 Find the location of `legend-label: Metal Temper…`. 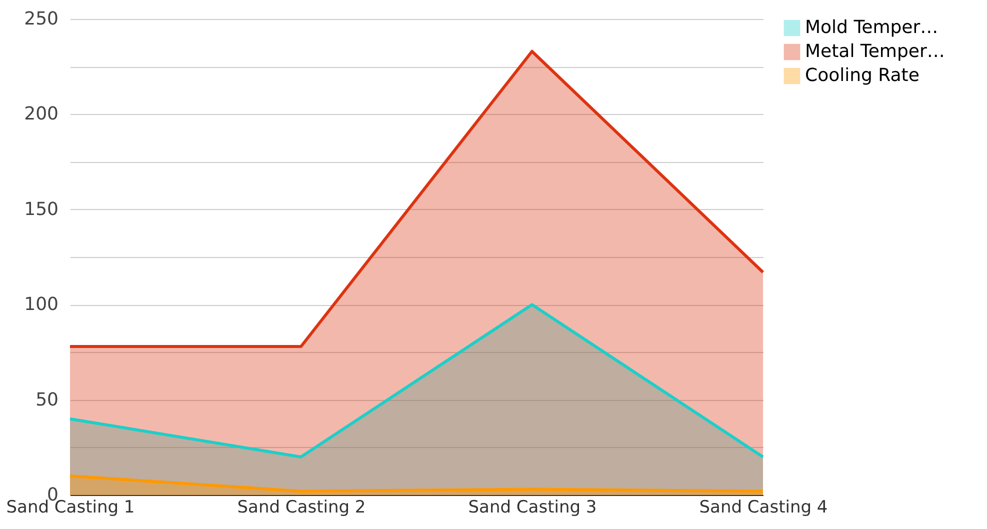

legend-label: Metal Temper… is located at coordinates (875, 51).